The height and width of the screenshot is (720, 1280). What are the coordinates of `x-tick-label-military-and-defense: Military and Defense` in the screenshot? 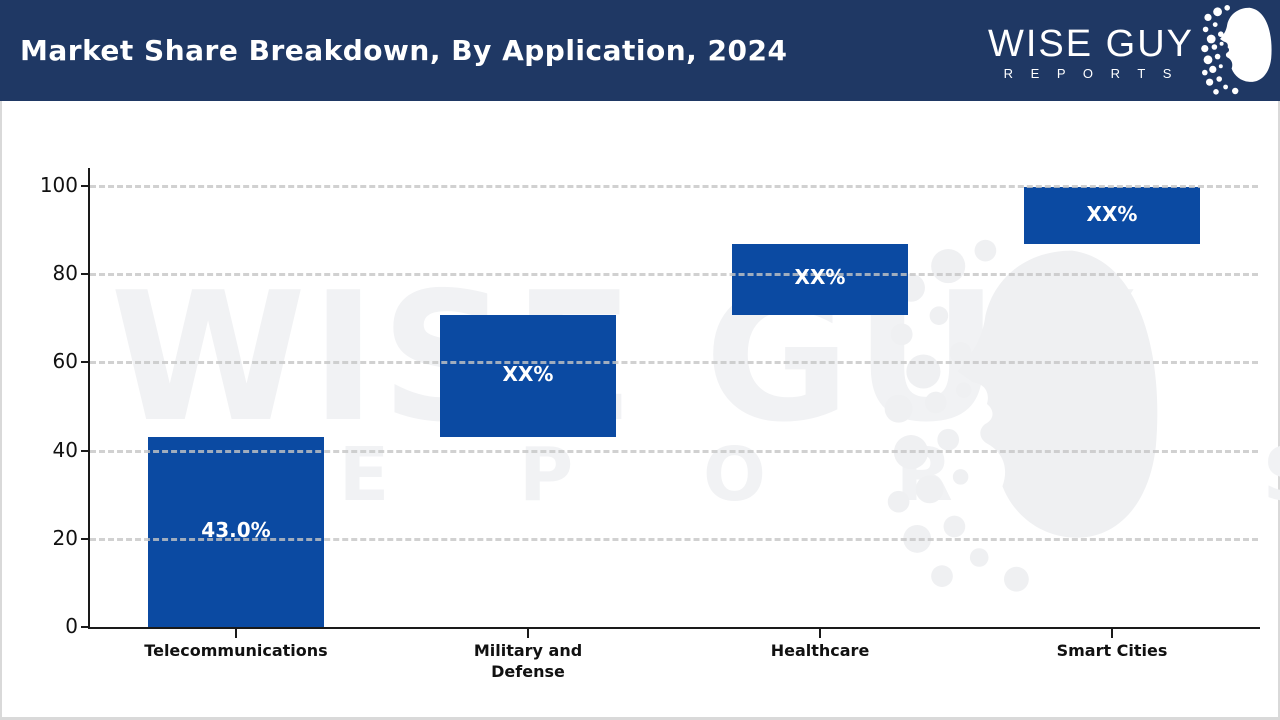 It's located at (528, 661).